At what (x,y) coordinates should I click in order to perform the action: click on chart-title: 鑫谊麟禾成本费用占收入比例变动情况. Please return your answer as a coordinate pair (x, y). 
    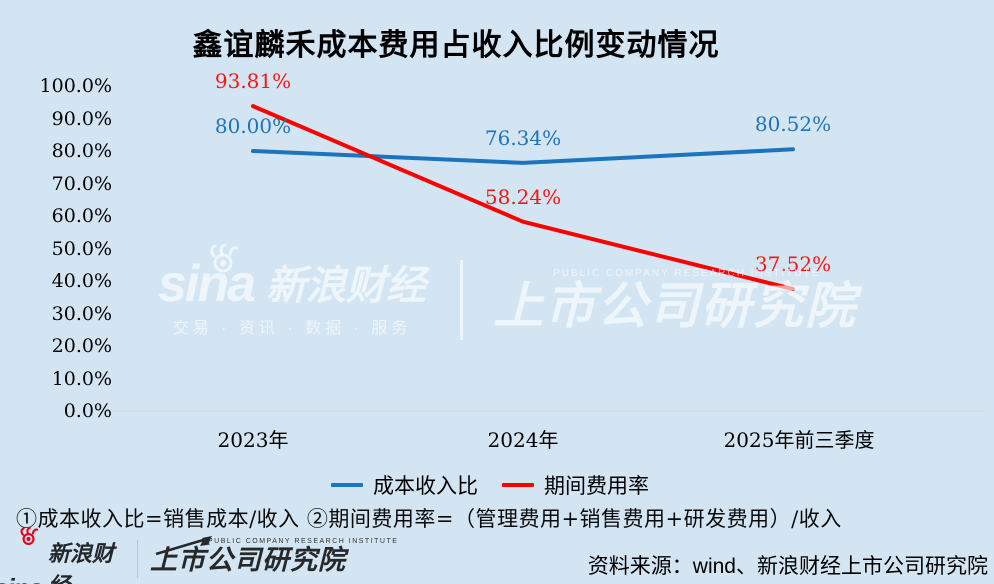
    Looking at the image, I should click on (456, 45).